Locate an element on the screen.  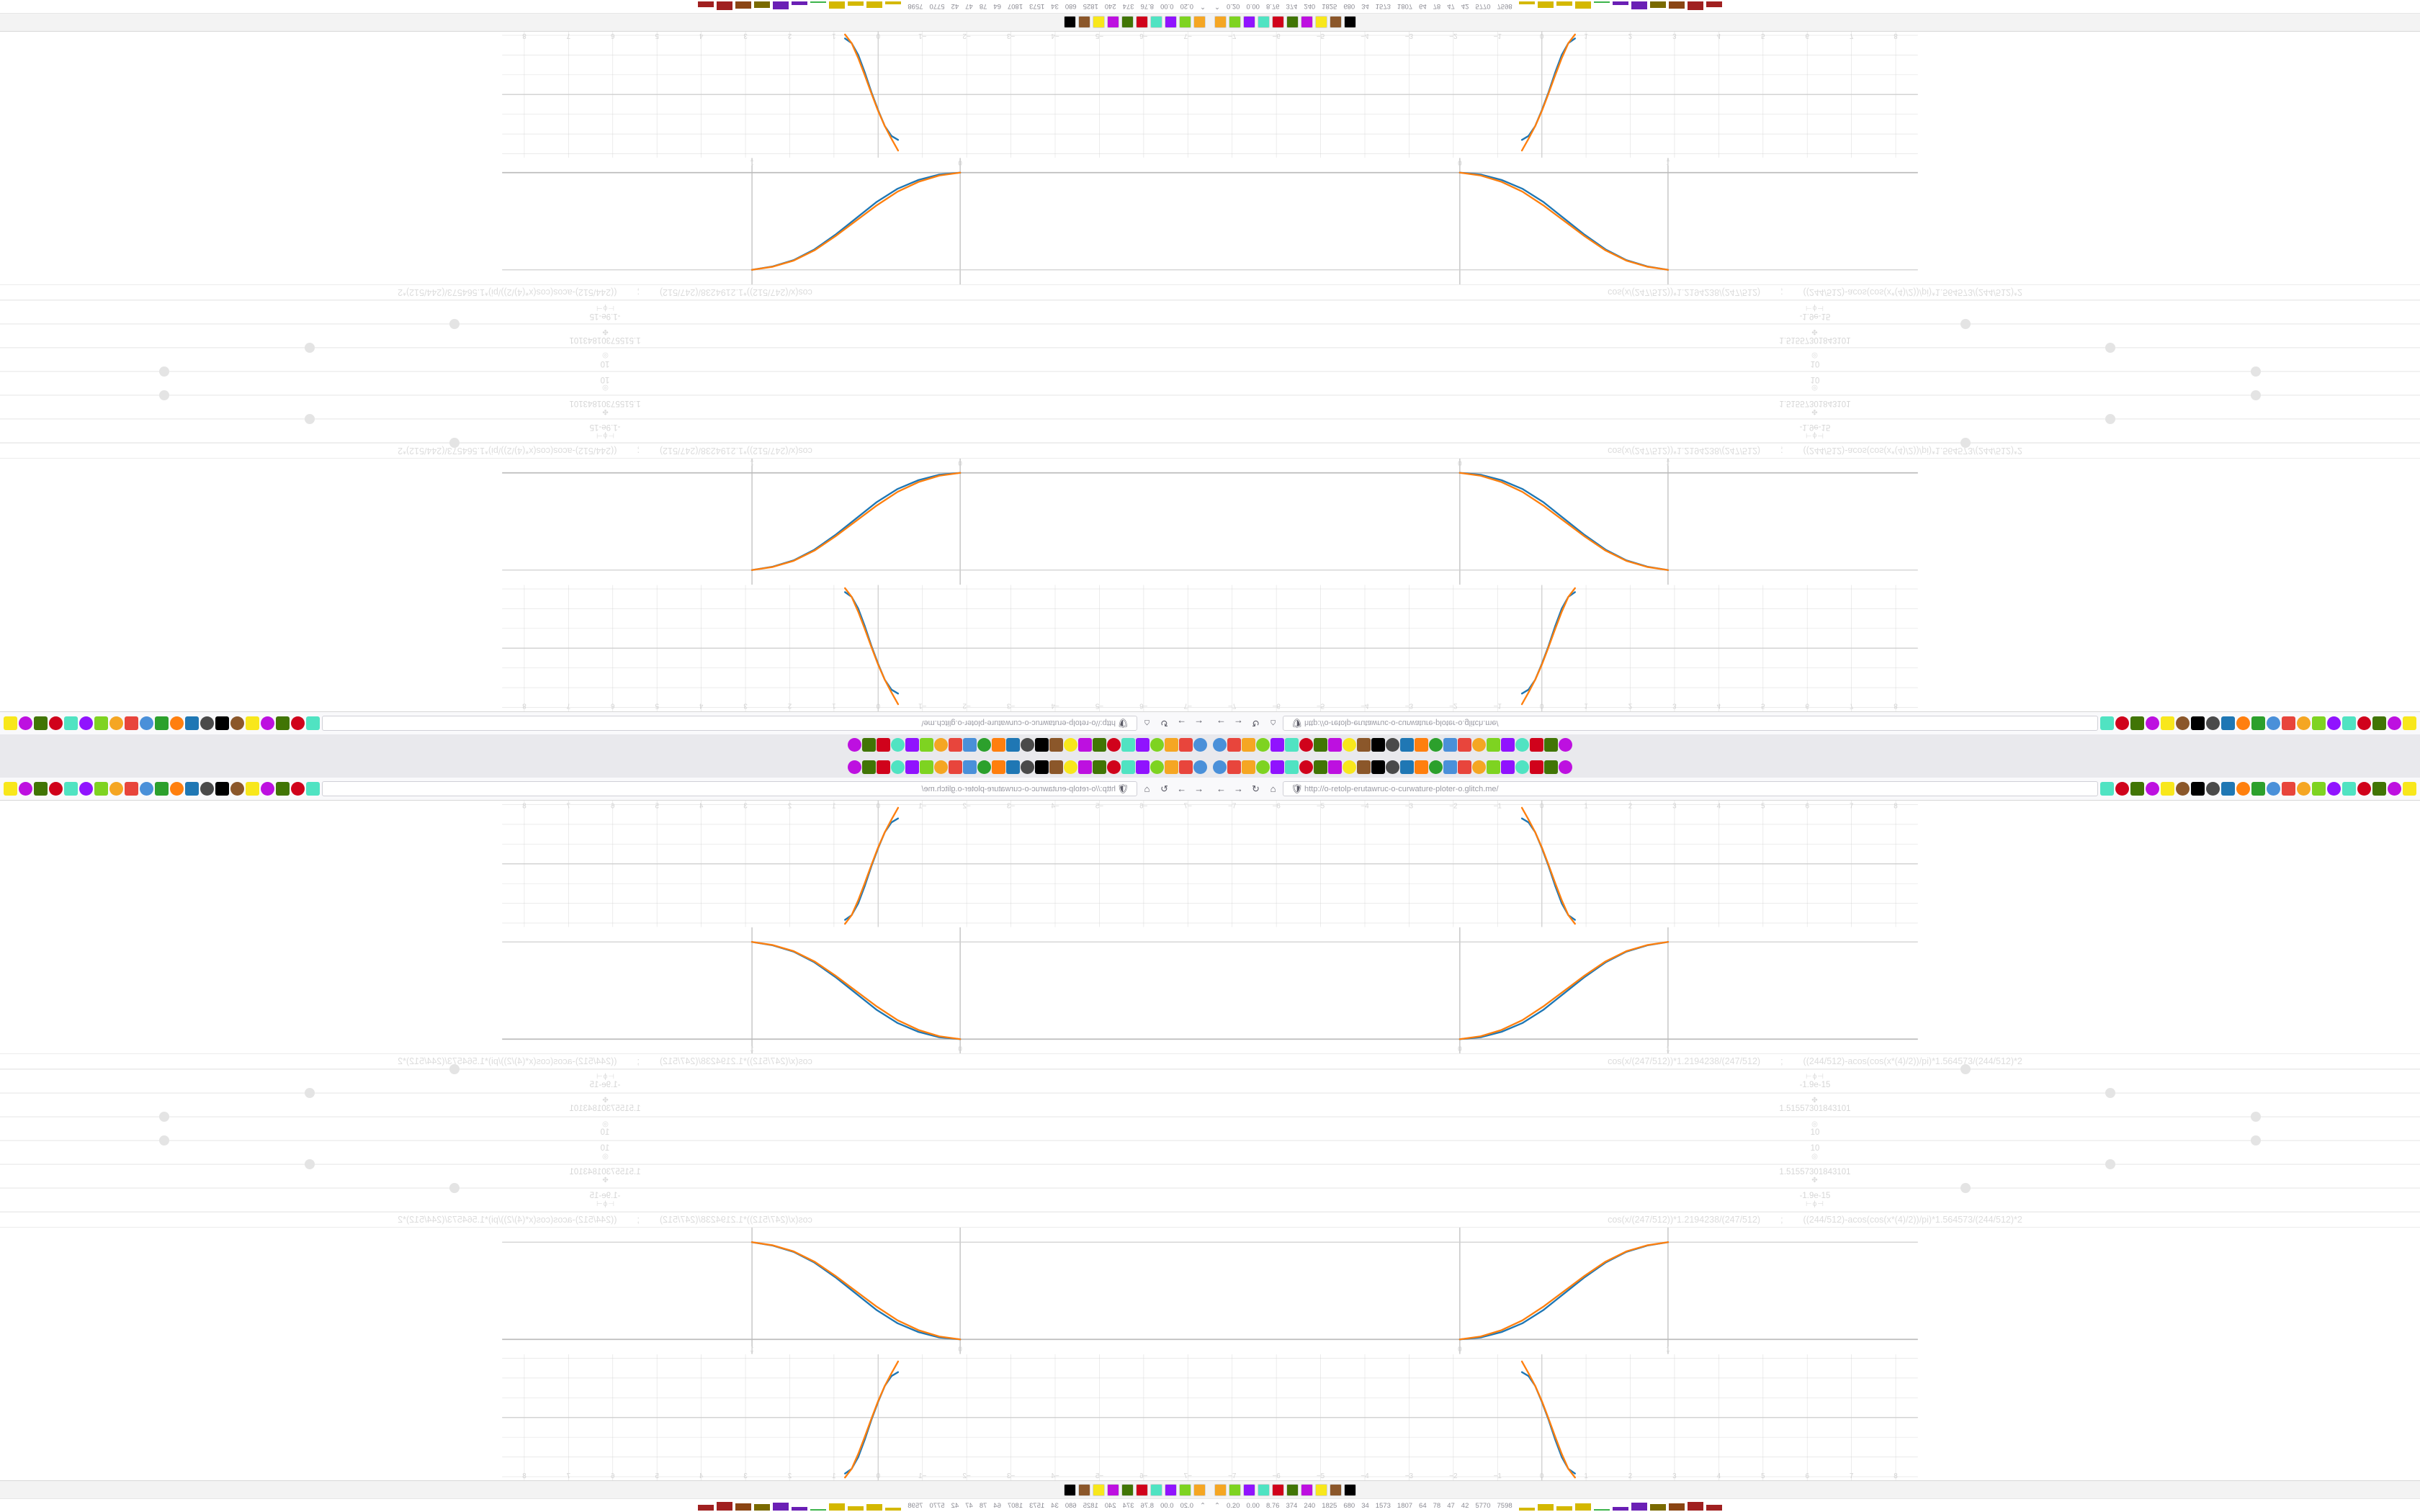
arrow-icon is located at coordinates (283, 723).